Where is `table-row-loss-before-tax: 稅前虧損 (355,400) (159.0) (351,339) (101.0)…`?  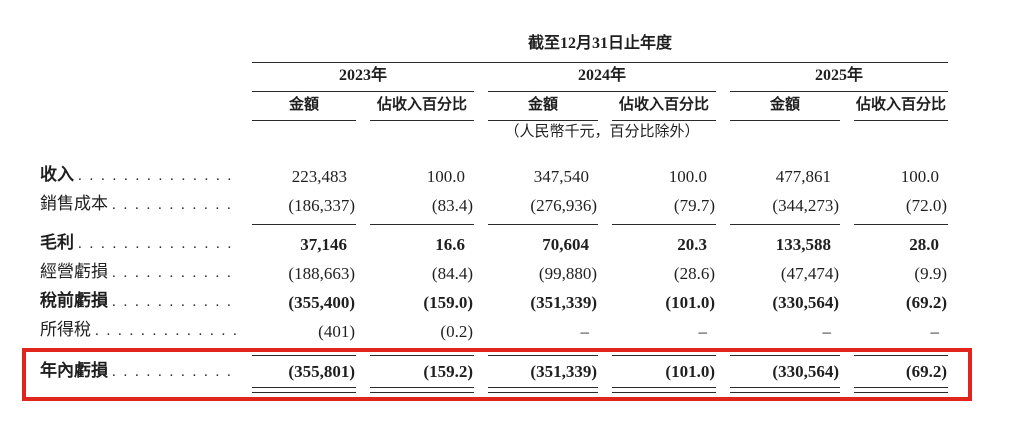 table-row-loss-before-tax: 稅前虧損 (355,400) (159.0) (351,339) (101.0)… is located at coordinates (506, 301).